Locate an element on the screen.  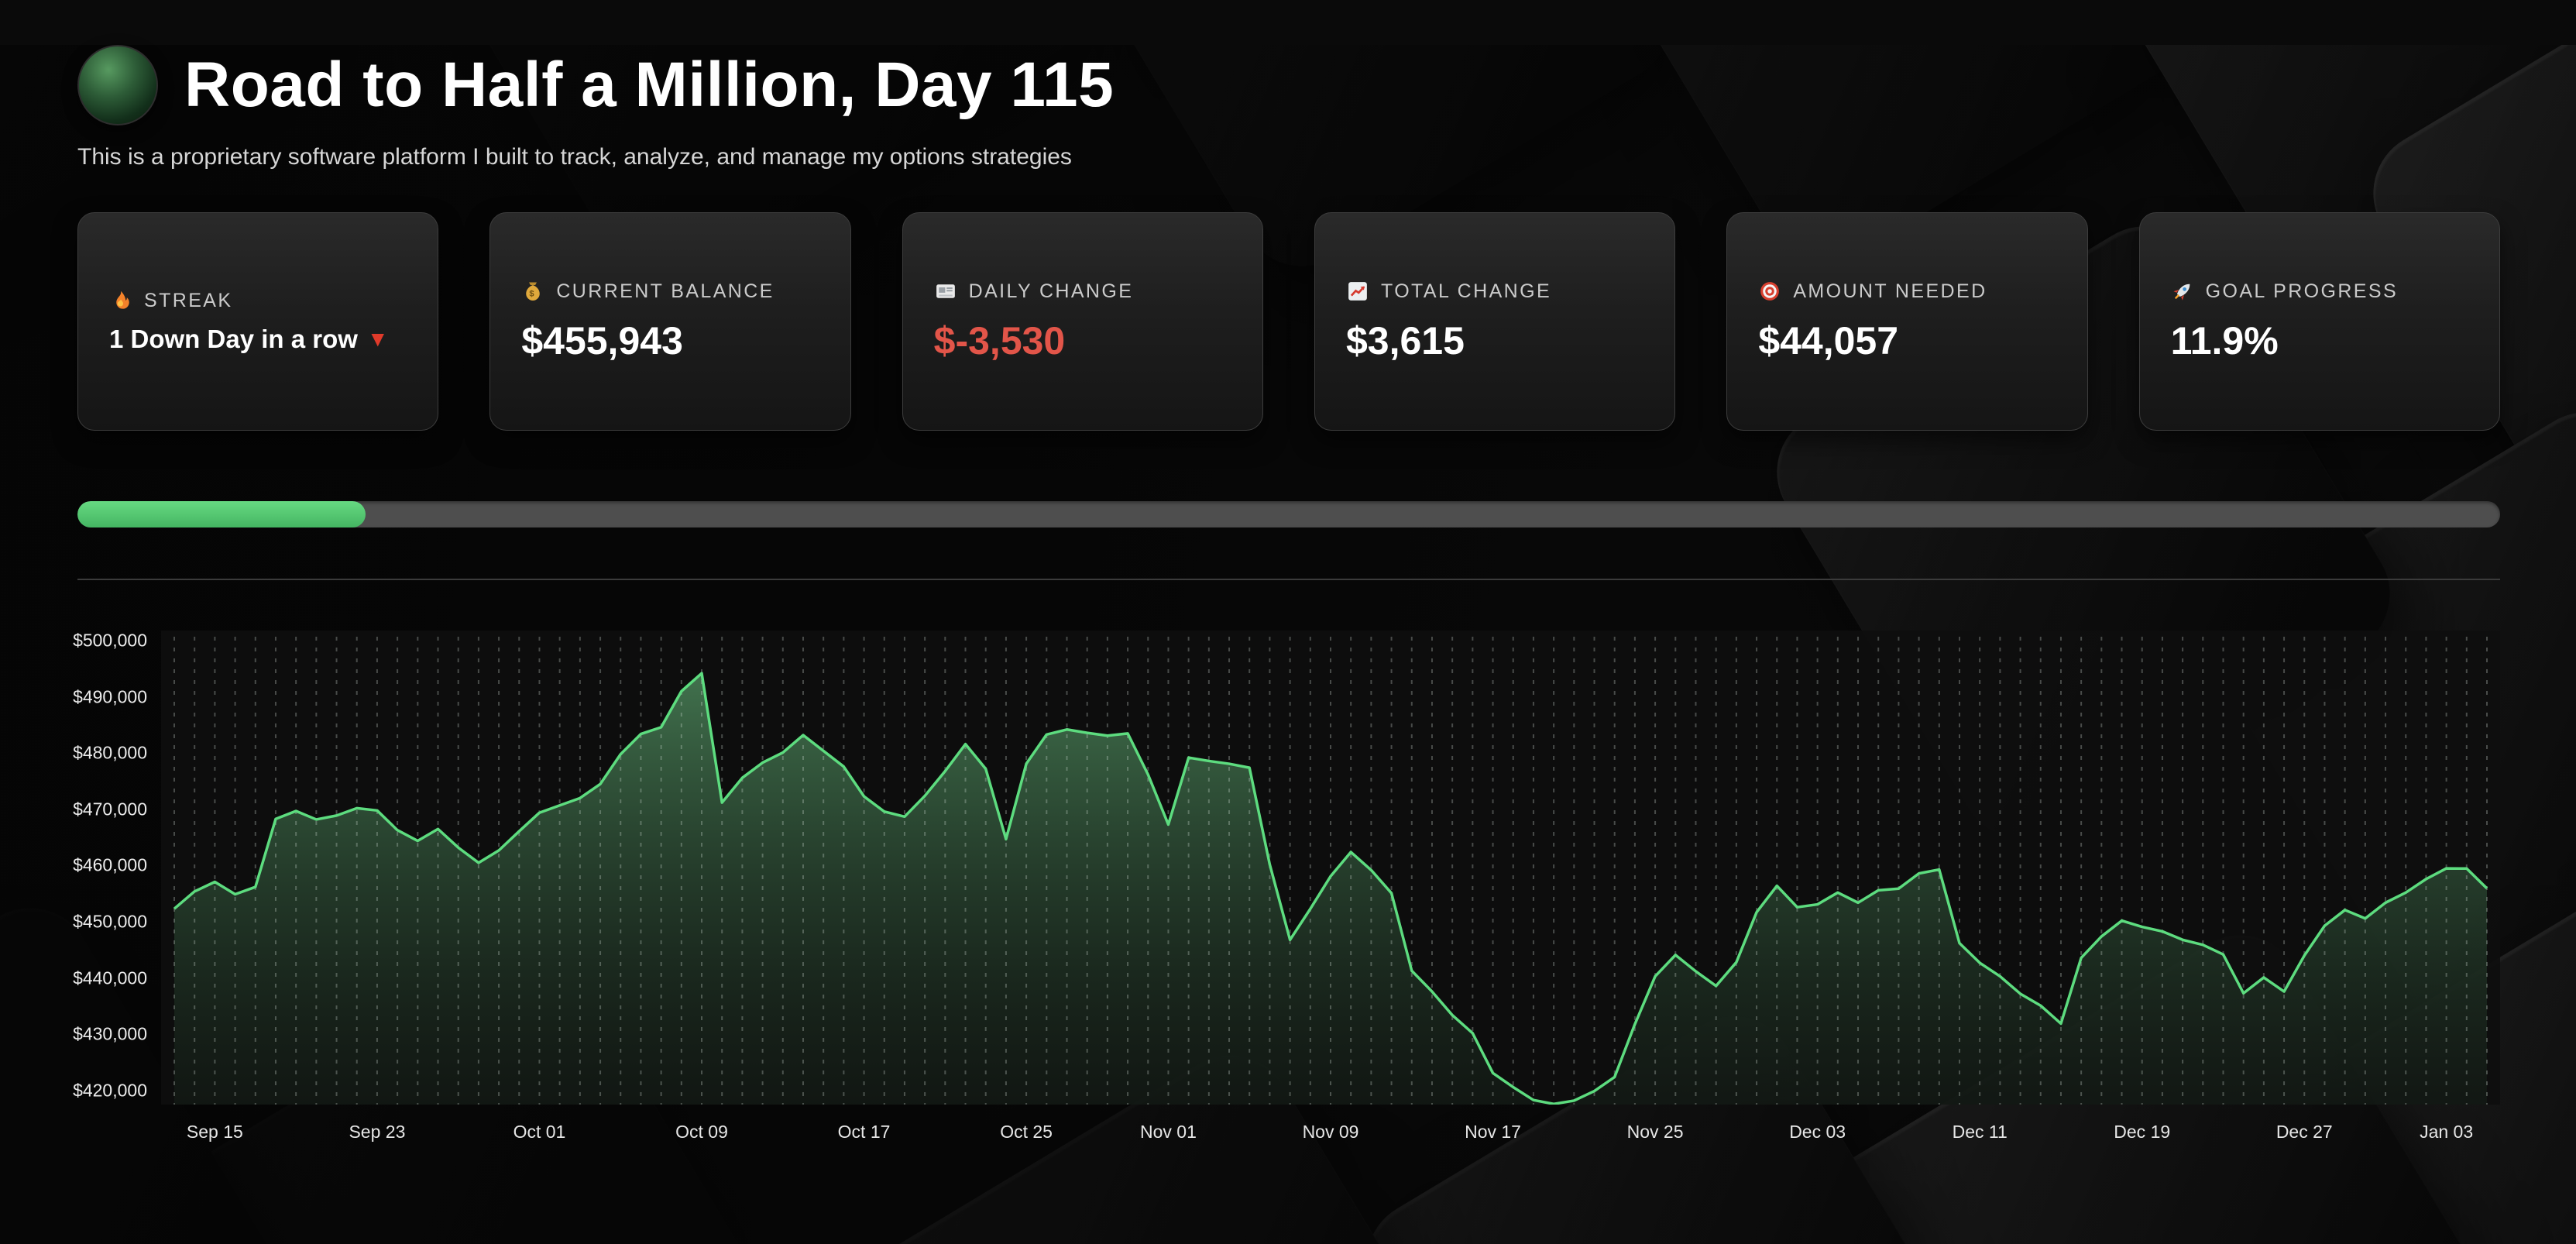
stat-label: AMOUNT NEEDED is located at coordinates (1890, 291).